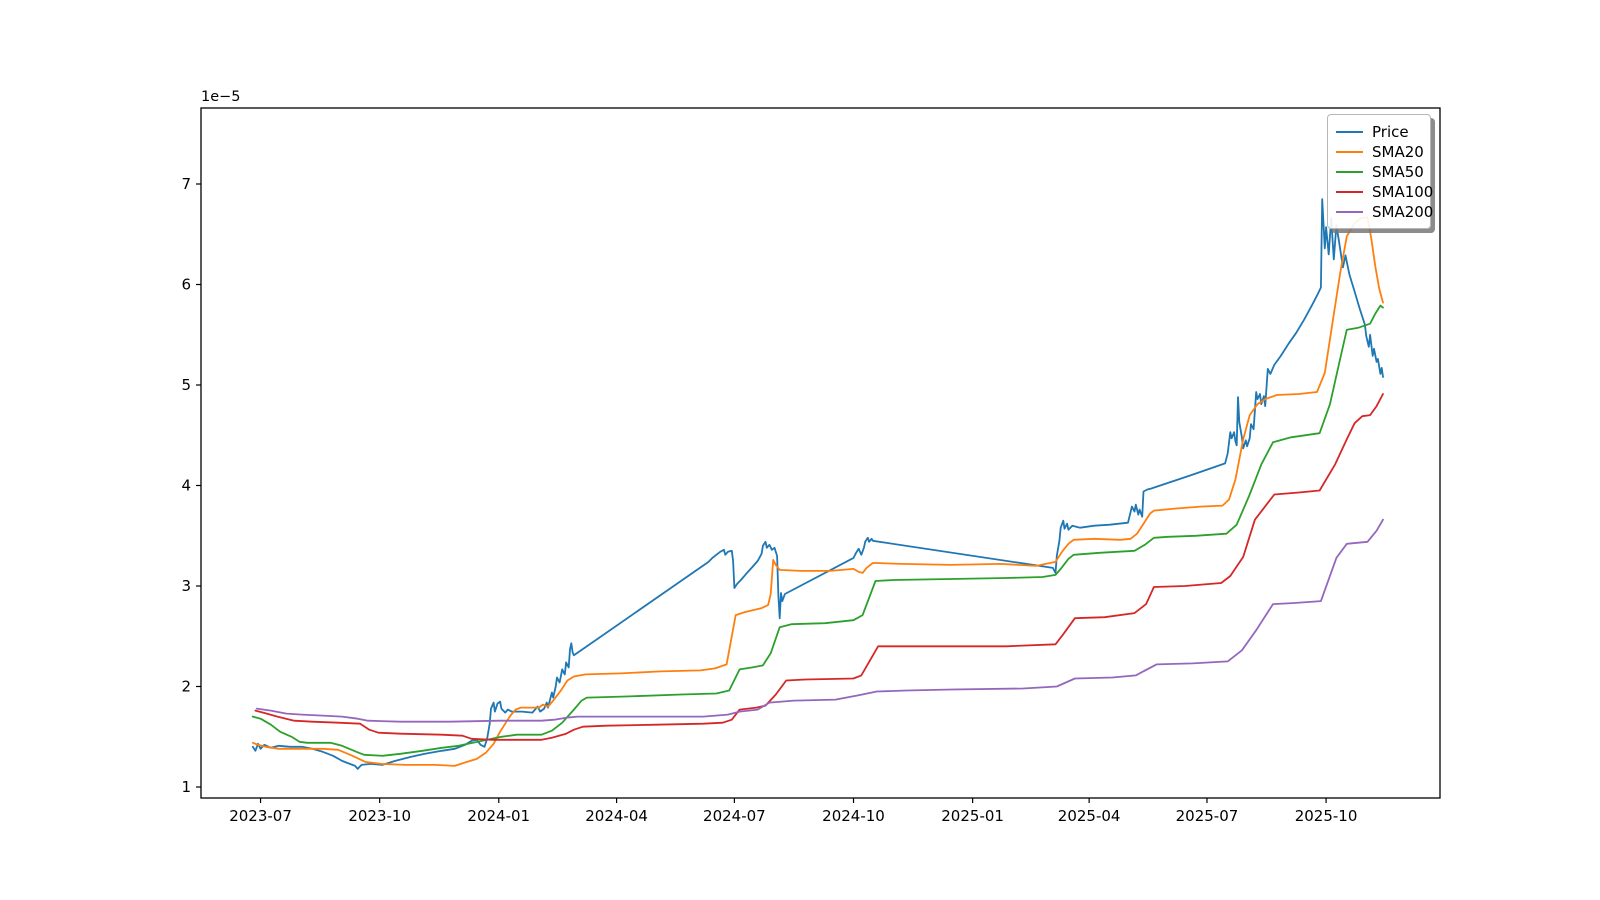 The height and width of the screenshot is (900, 1600). What do you see at coordinates (221, 97) in the screenshot?
I see `y-axis-offset-label: 1e−5` at bounding box center [221, 97].